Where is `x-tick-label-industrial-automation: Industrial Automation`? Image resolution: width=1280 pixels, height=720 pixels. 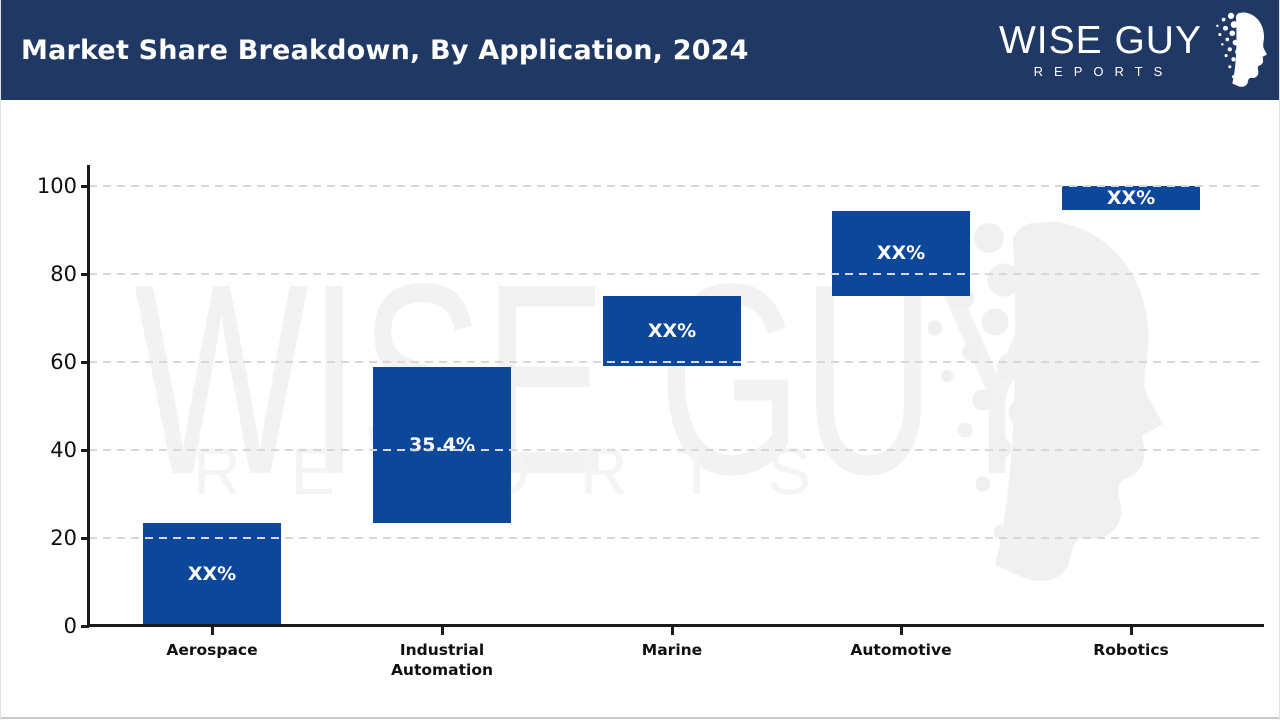
x-tick-label-industrial-automation: Industrial Automation is located at coordinates (442, 660).